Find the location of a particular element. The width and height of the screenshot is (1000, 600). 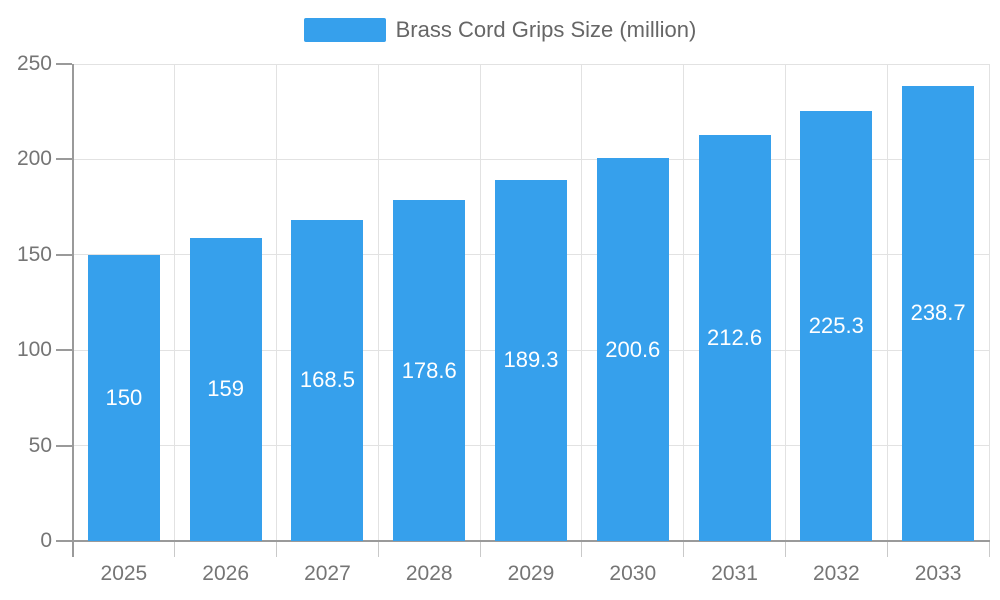

x-axis-tick-label: 2033 is located at coordinates (938, 573).